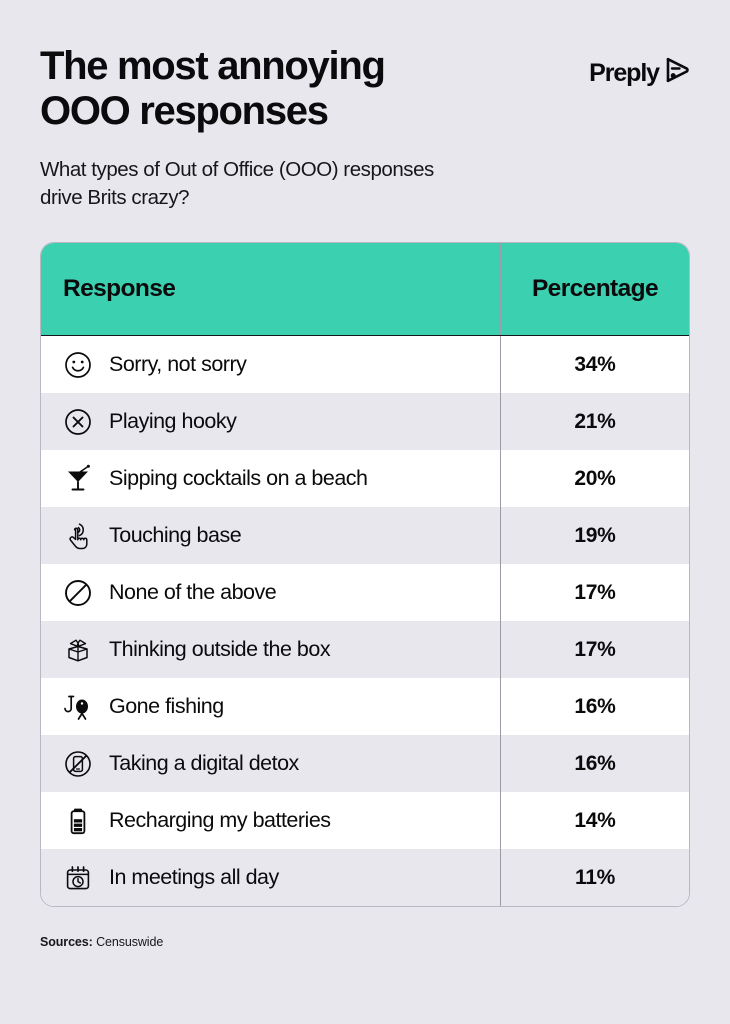  I want to click on column-header-percentage: Percentage, so click(595, 289).